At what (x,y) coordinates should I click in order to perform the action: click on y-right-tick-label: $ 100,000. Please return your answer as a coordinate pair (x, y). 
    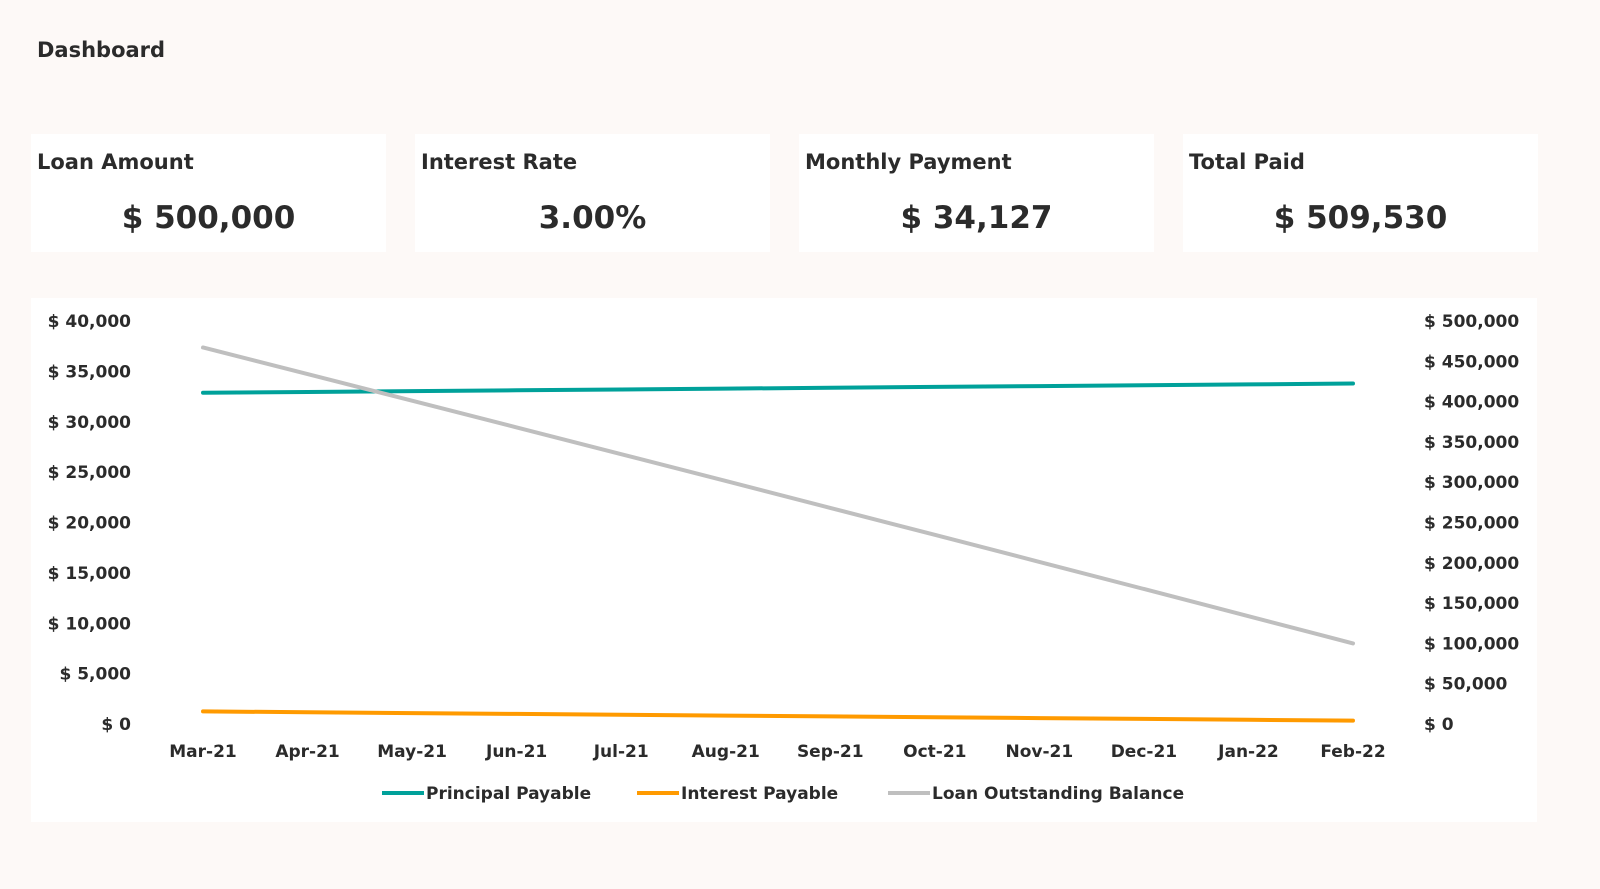
    Looking at the image, I should click on (1471, 644).